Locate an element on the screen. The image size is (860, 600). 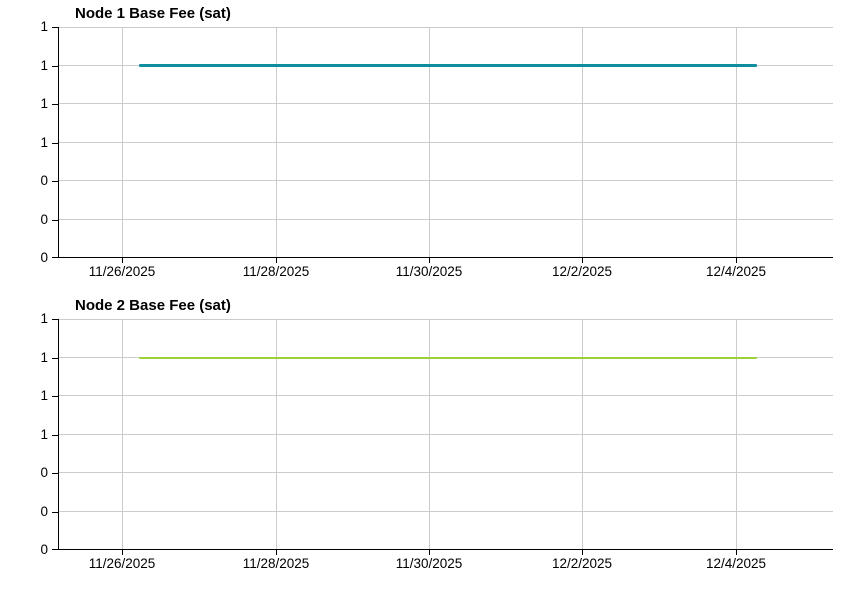
chart-2-title: Node 2 Base Fee (sat) is located at coordinates (153, 305).